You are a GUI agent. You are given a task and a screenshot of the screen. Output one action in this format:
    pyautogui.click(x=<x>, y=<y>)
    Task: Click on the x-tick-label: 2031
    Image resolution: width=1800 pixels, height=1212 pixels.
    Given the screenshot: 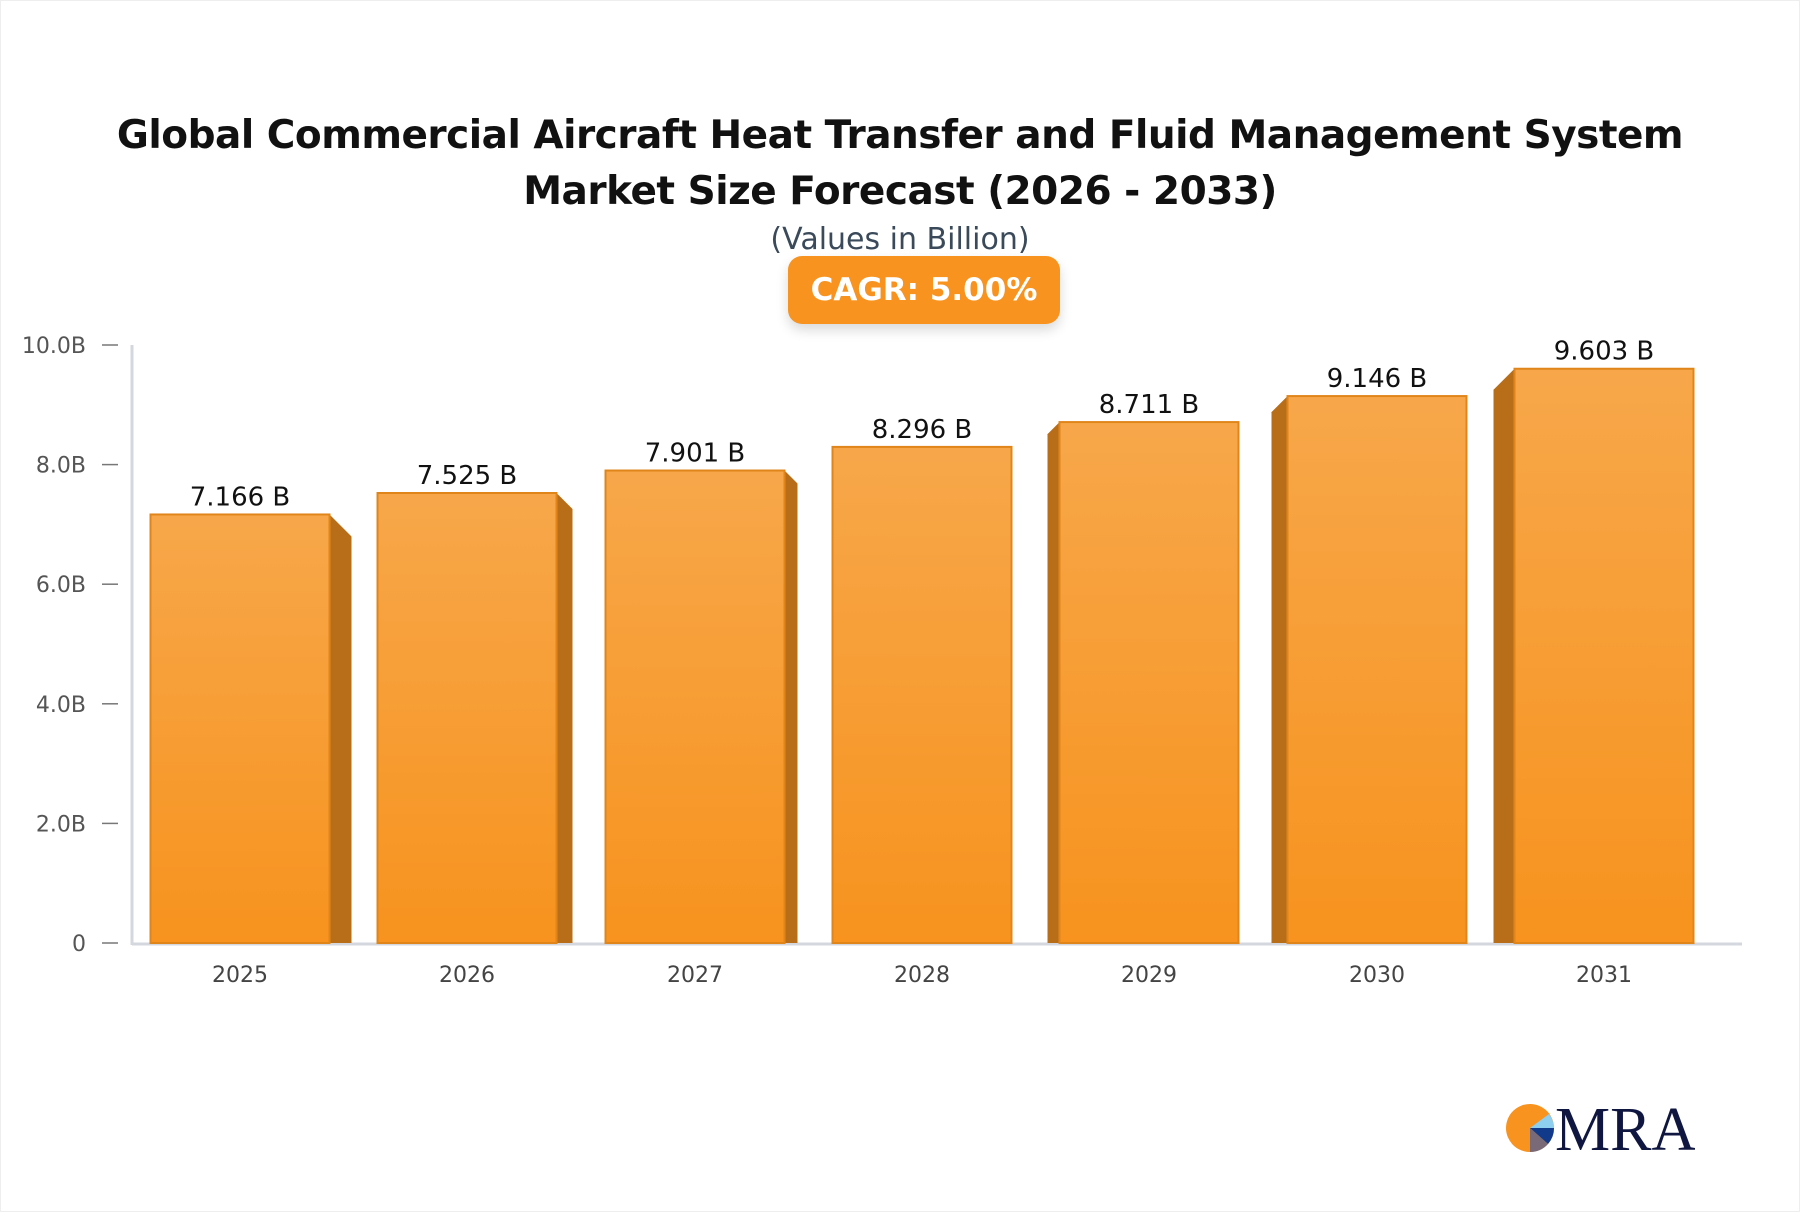 What is the action you would take?
    pyautogui.click(x=1604, y=975)
    